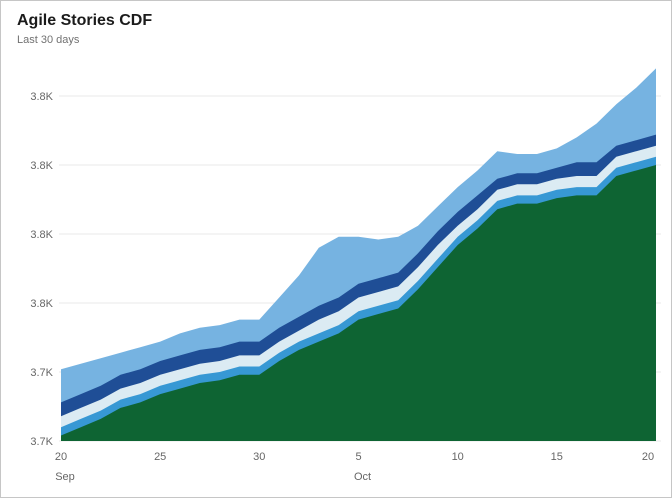 This screenshot has width=672, height=499. What do you see at coordinates (557, 457) in the screenshot?
I see `x-axis-label: 15` at bounding box center [557, 457].